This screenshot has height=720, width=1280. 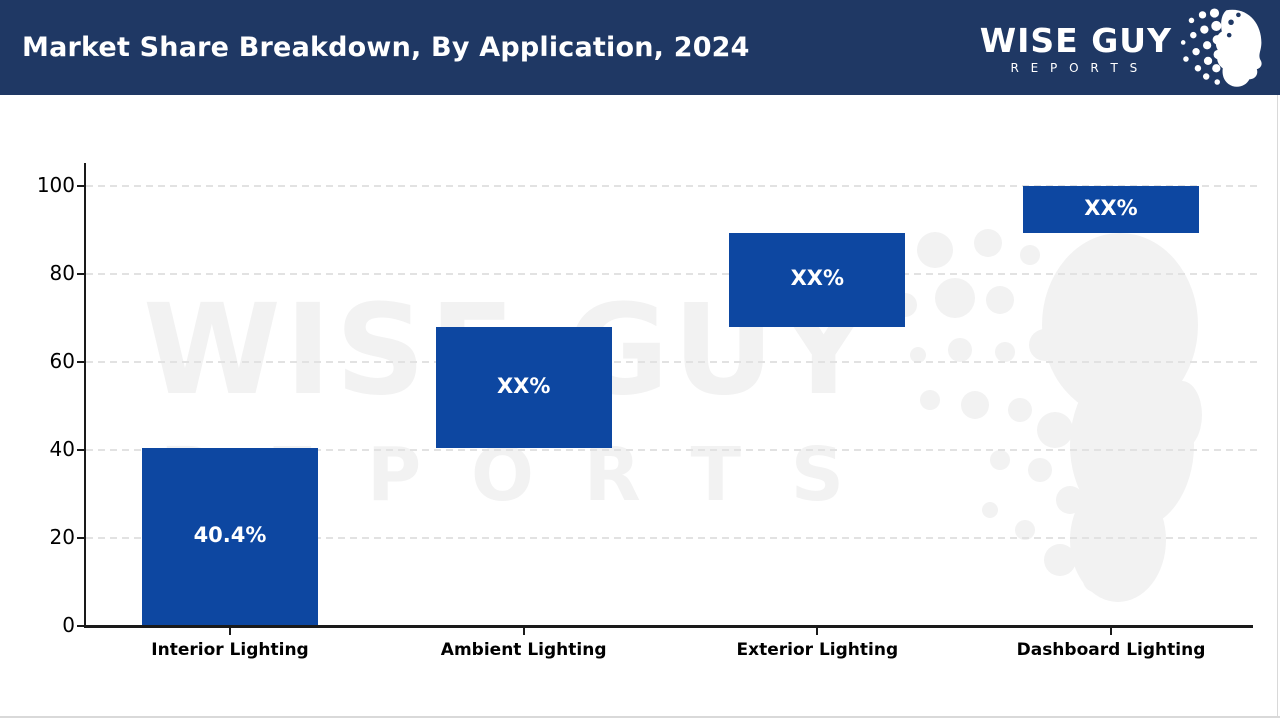 I want to click on bar-ambient-lighting, so click(x=523, y=387).